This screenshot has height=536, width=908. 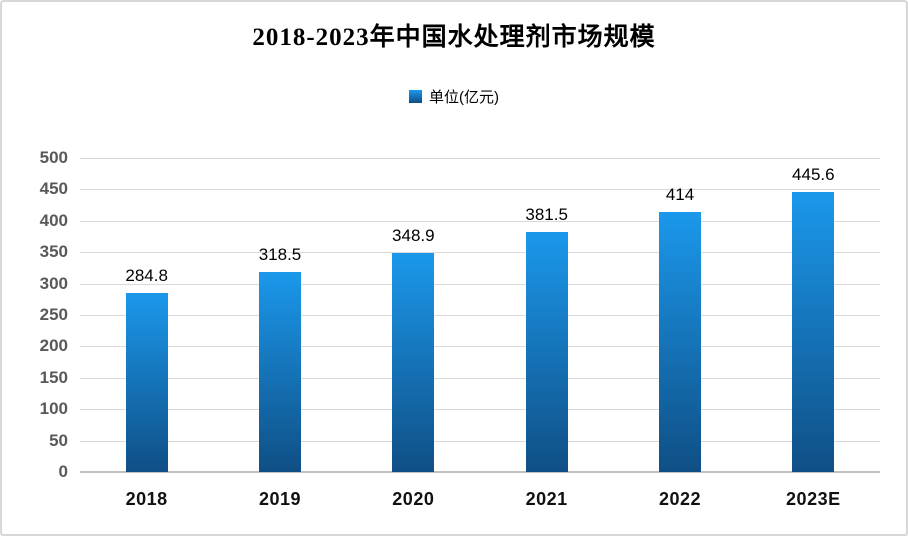 I want to click on y-tick-label: 250, so click(x=53, y=314).